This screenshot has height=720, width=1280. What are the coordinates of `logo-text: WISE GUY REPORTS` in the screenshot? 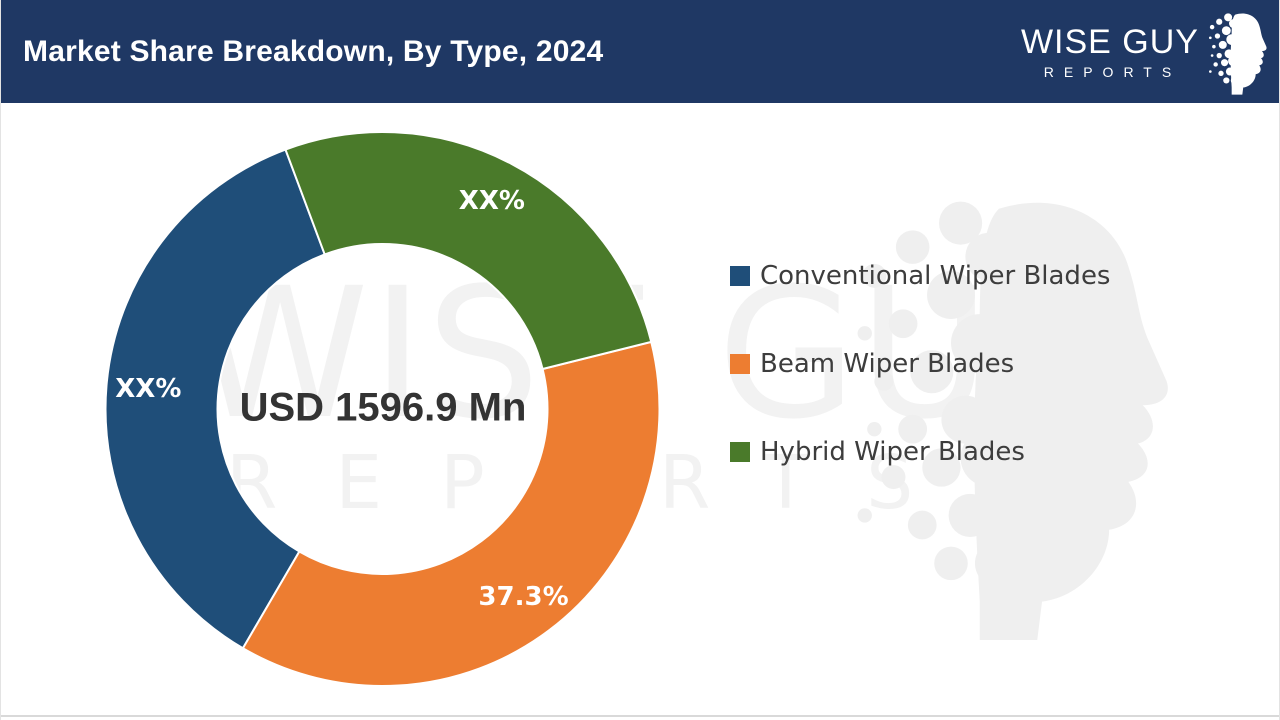 It's located at (1110, 51).